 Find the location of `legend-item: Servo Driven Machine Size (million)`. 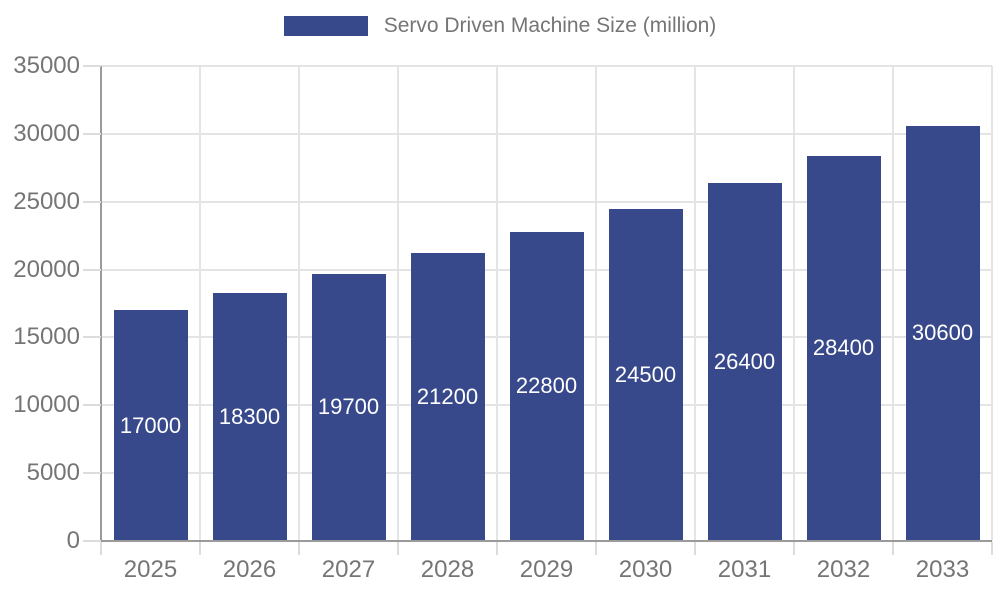

legend-item: Servo Driven Machine Size (million) is located at coordinates (500, 26).